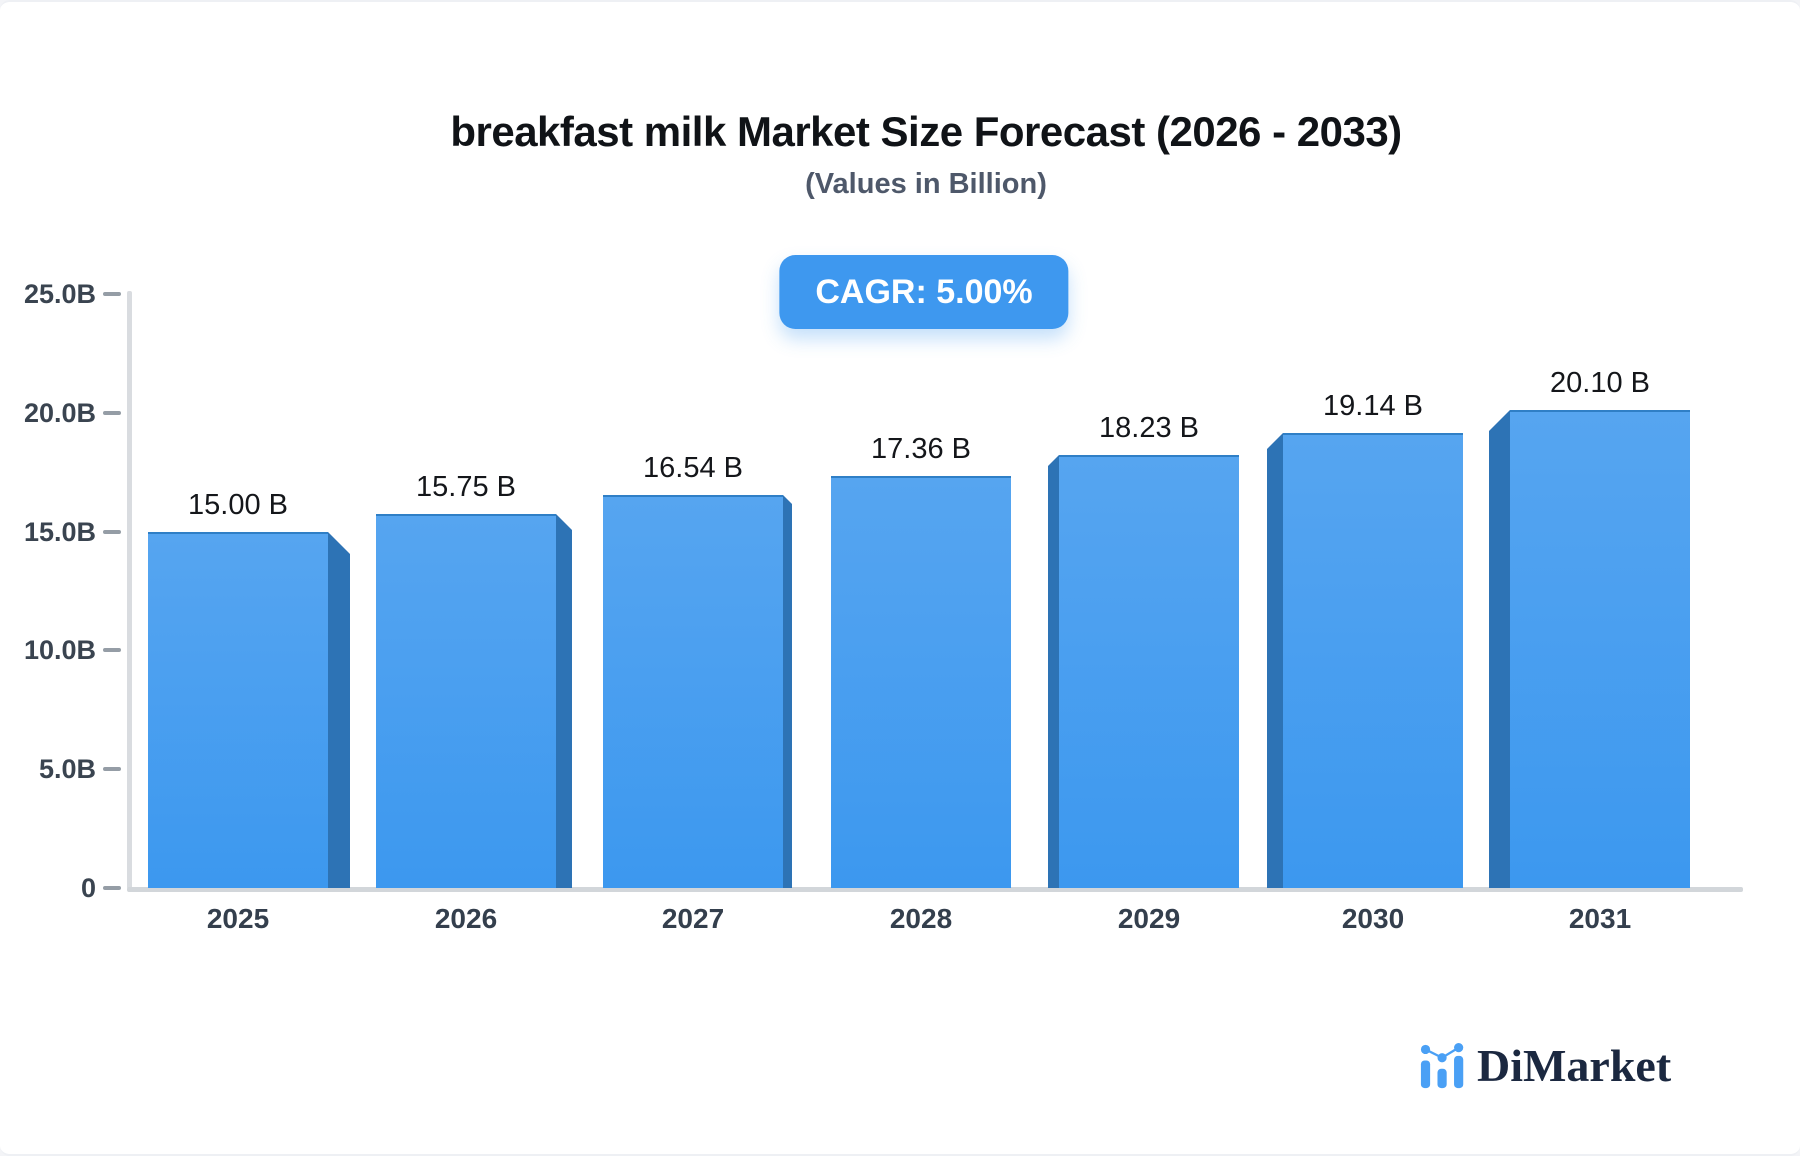 Image resolution: width=1800 pixels, height=1156 pixels. Describe the element at coordinates (1373, 660) in the screenshot. I see `bar-2030` at that location.